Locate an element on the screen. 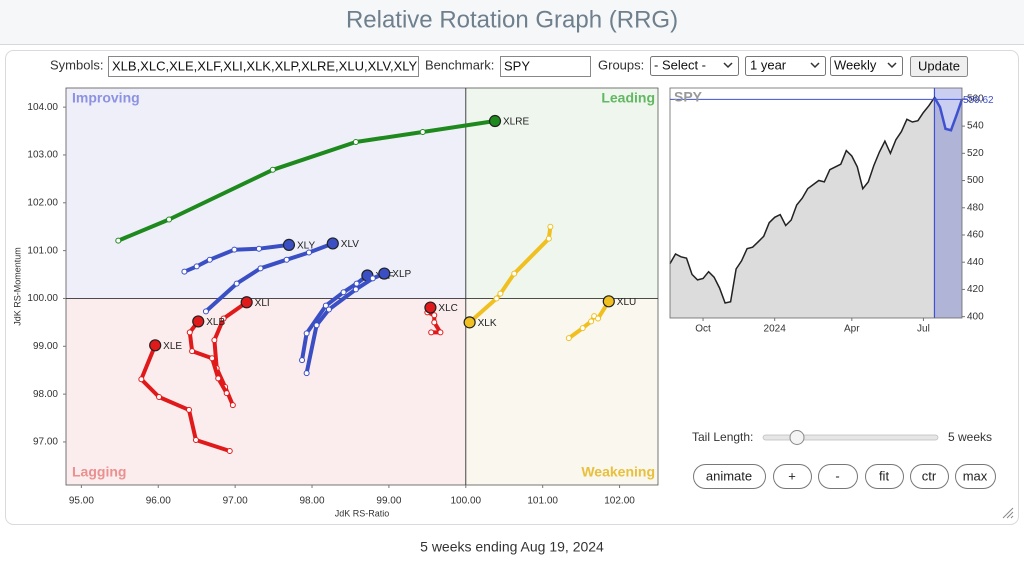  x-tick-label: 95.00 is located at coordinates (81, 501).